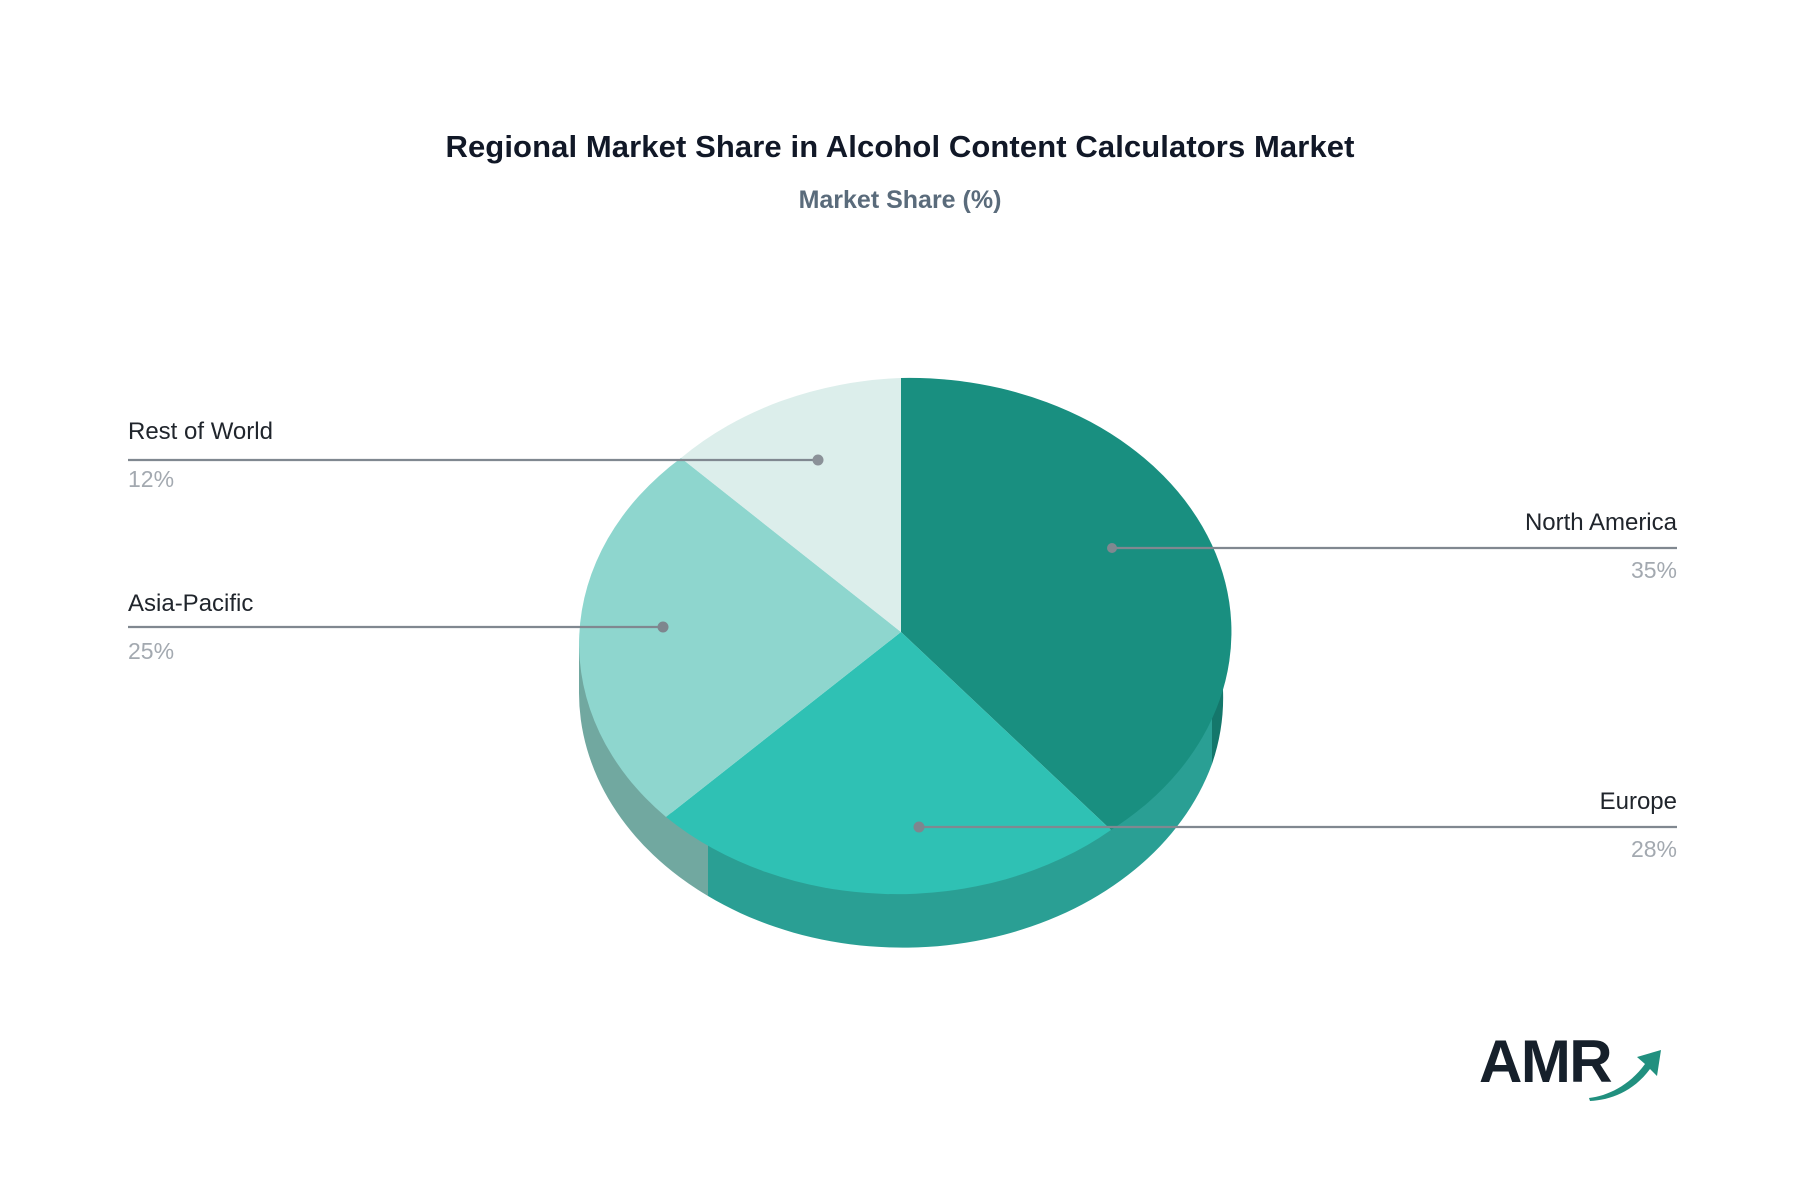 Image resolution: width=1800 pixels, height=1196 pixels. Describe the element at coordinates (1638, 801) in the screenshot. I see `callout-label-europe: Europe` at that location.